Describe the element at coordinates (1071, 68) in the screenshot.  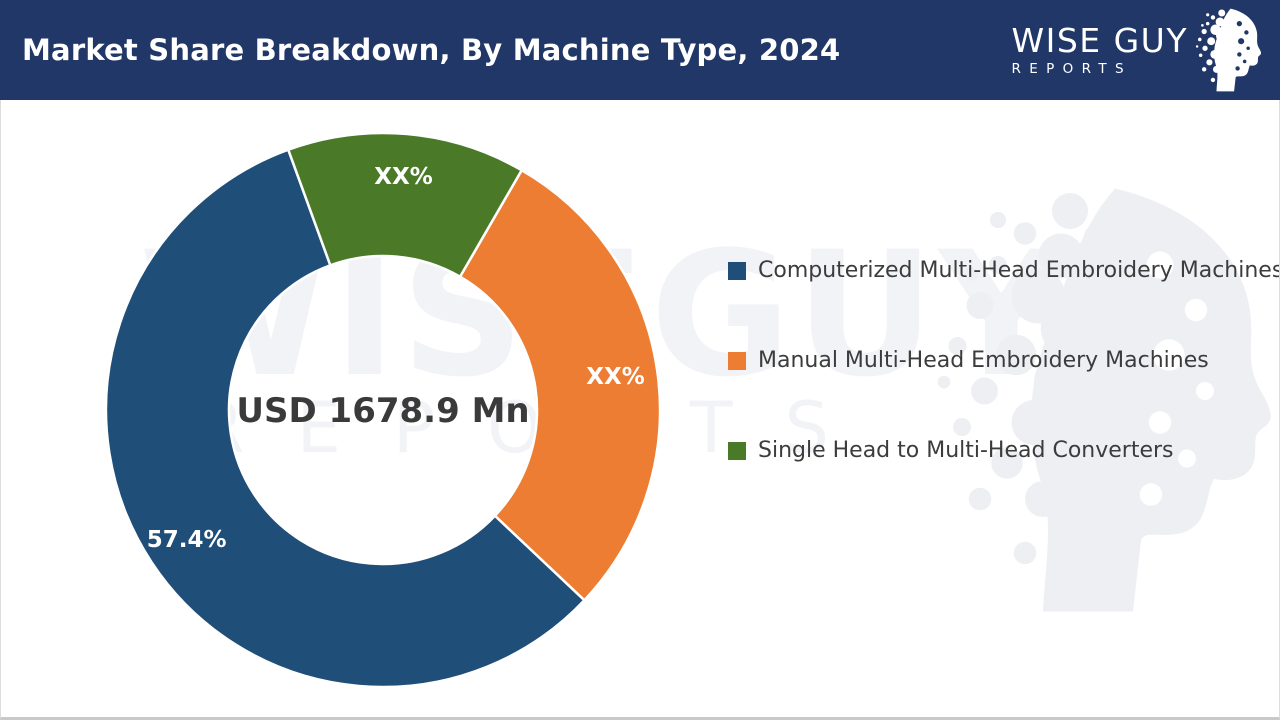
I see `brand-subtitle: REPORTS` at that location.